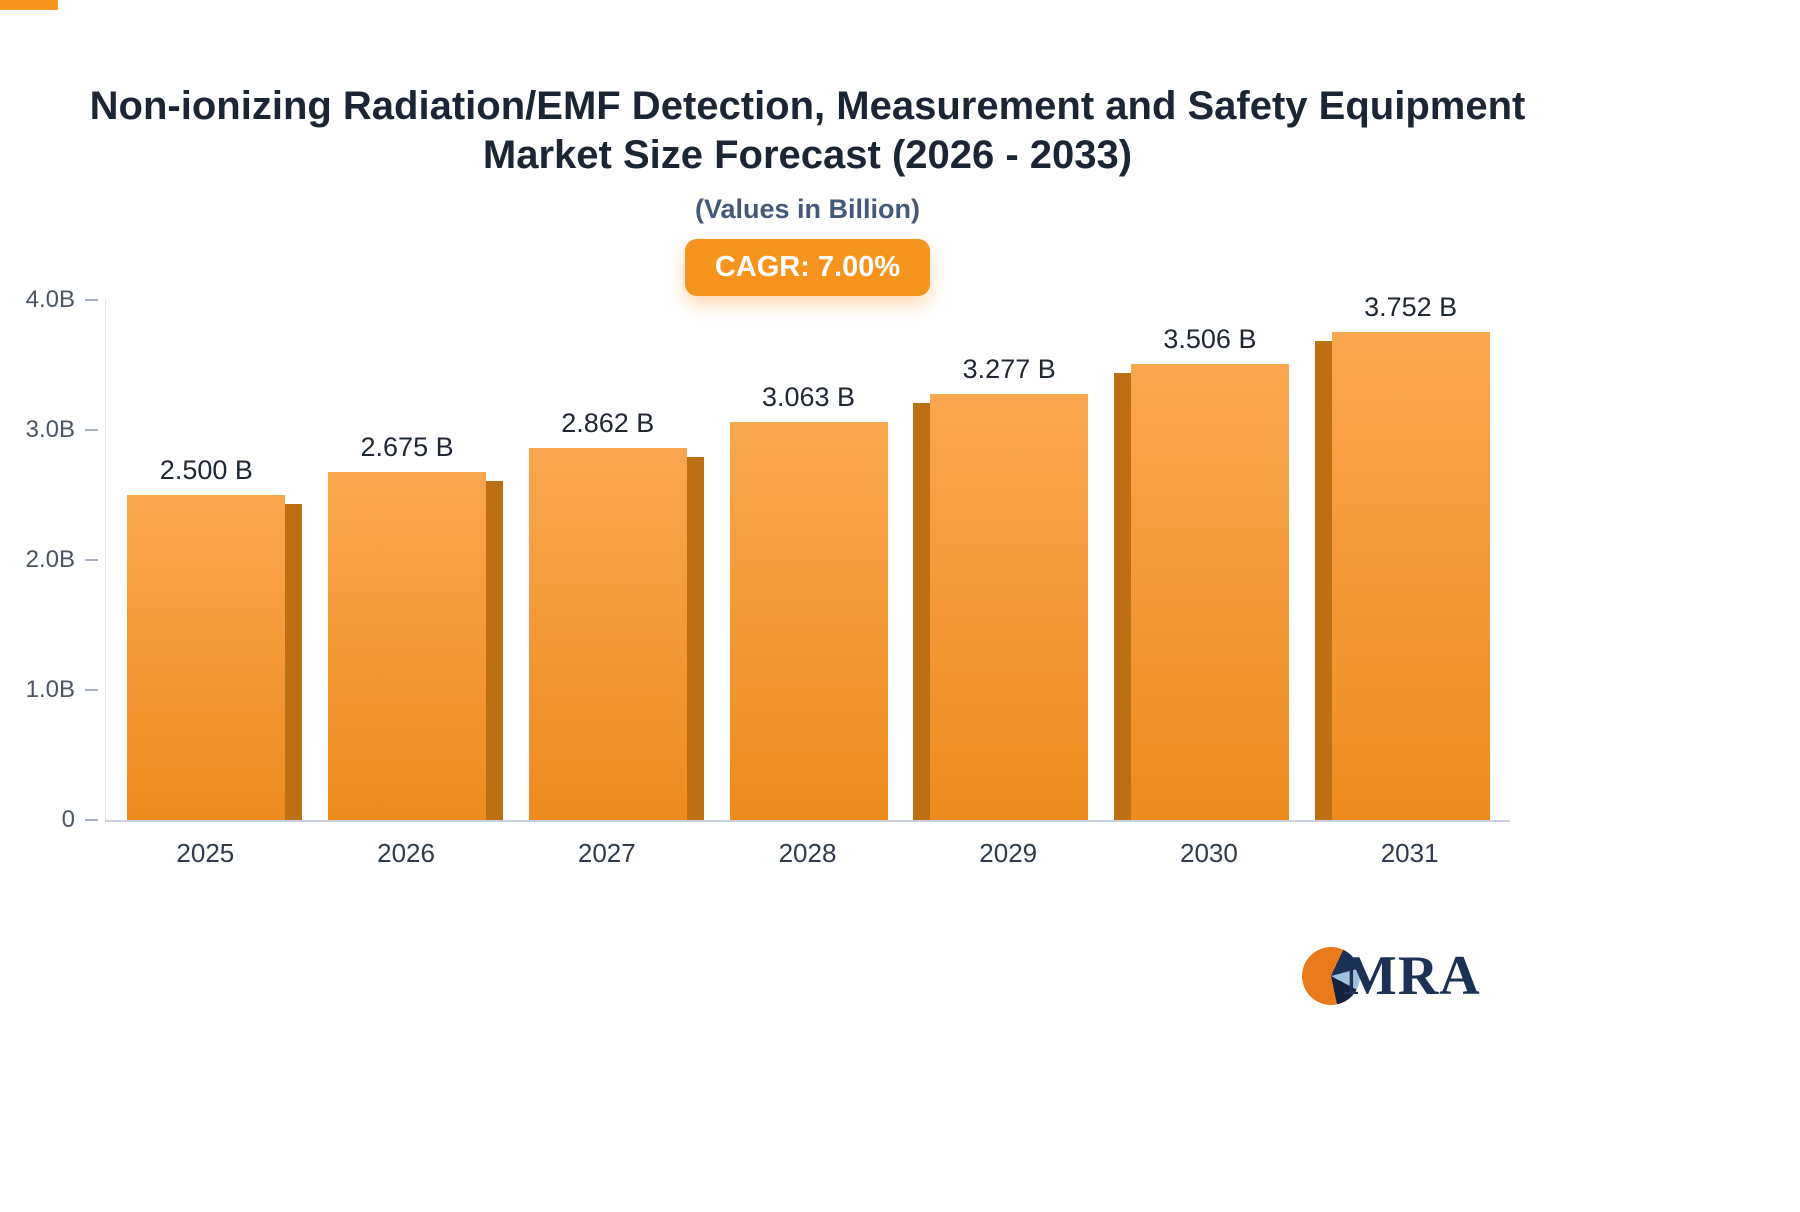  What do you see at coordinates (608, 422) in the screenshot?
I see `bar-value-label: 2.862 B` at bounding box center [608, 422].